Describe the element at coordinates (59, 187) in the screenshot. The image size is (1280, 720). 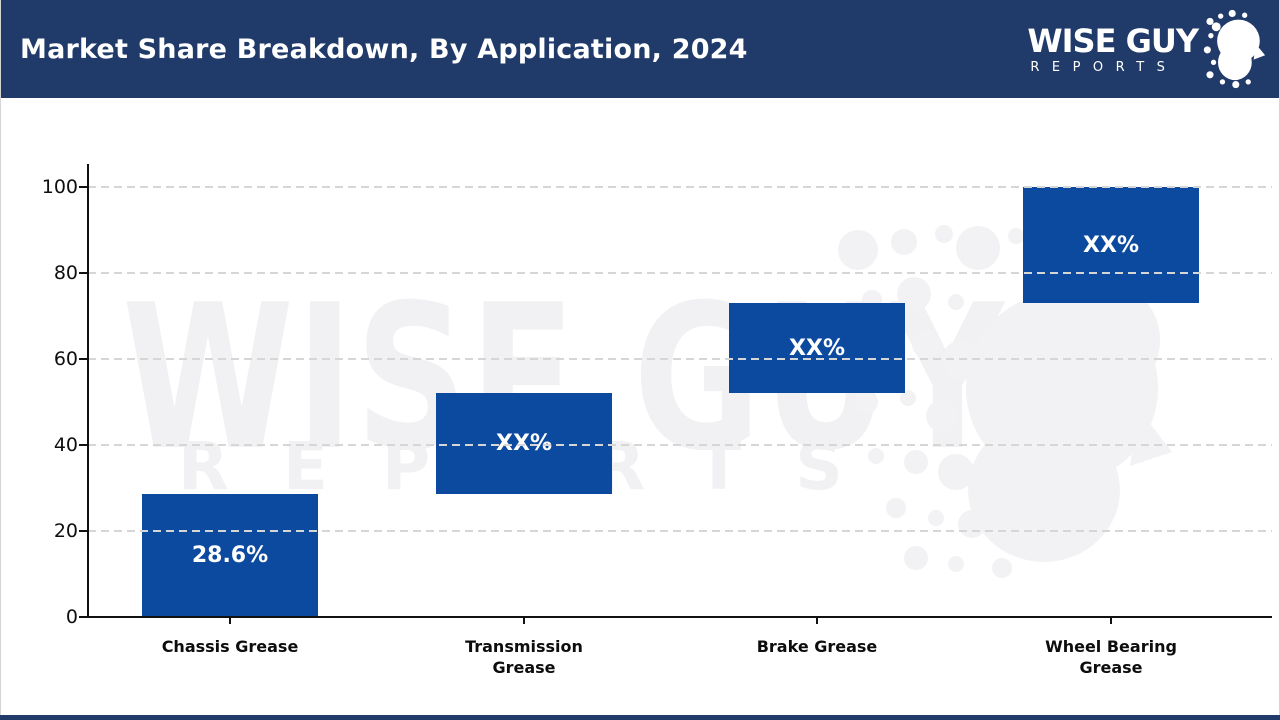
I see `y-tick-label: 100` at that location.